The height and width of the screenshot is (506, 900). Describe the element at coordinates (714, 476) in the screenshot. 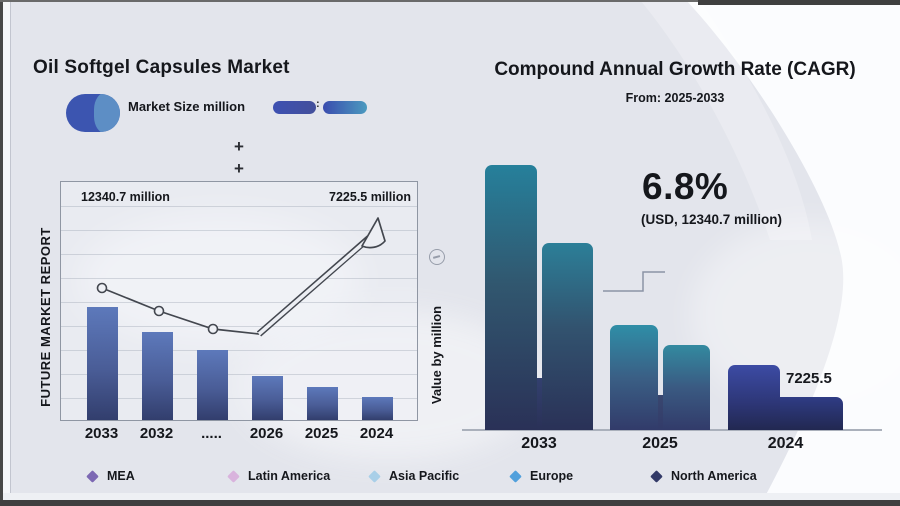

I see `legend-label: North America` at that location.